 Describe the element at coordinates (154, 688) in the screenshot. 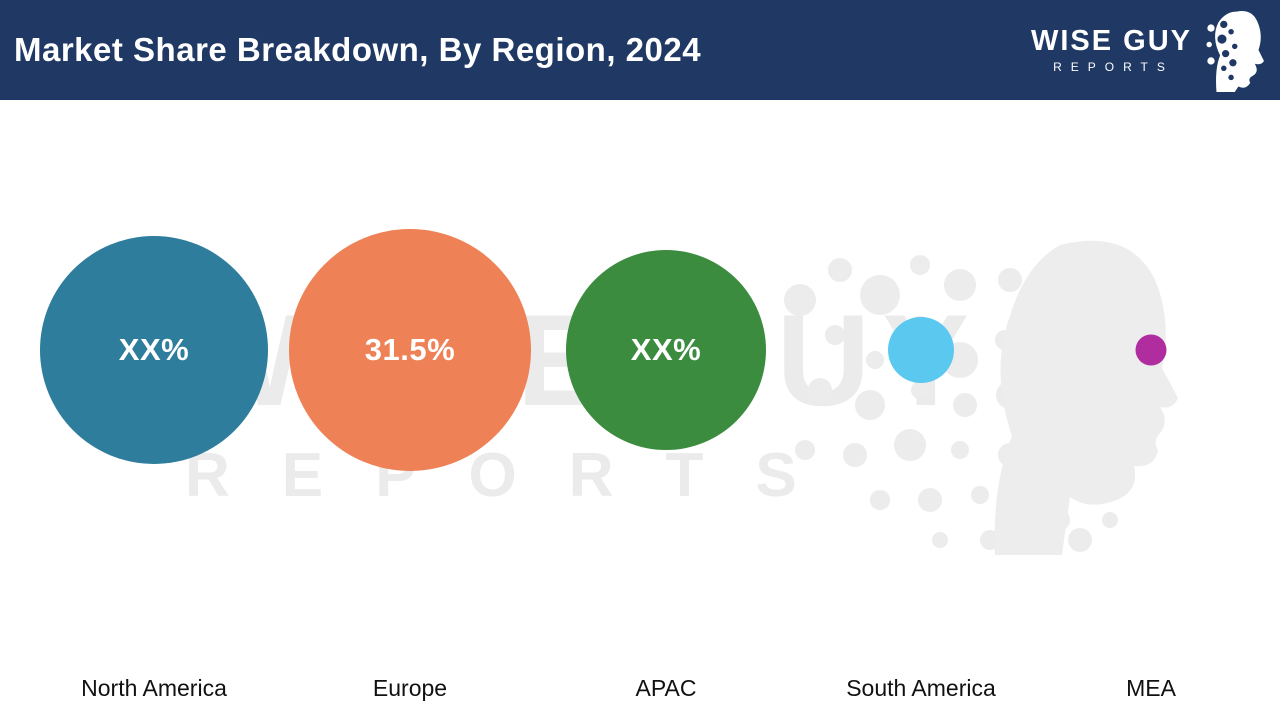

I see `region-label: North America` at that location.